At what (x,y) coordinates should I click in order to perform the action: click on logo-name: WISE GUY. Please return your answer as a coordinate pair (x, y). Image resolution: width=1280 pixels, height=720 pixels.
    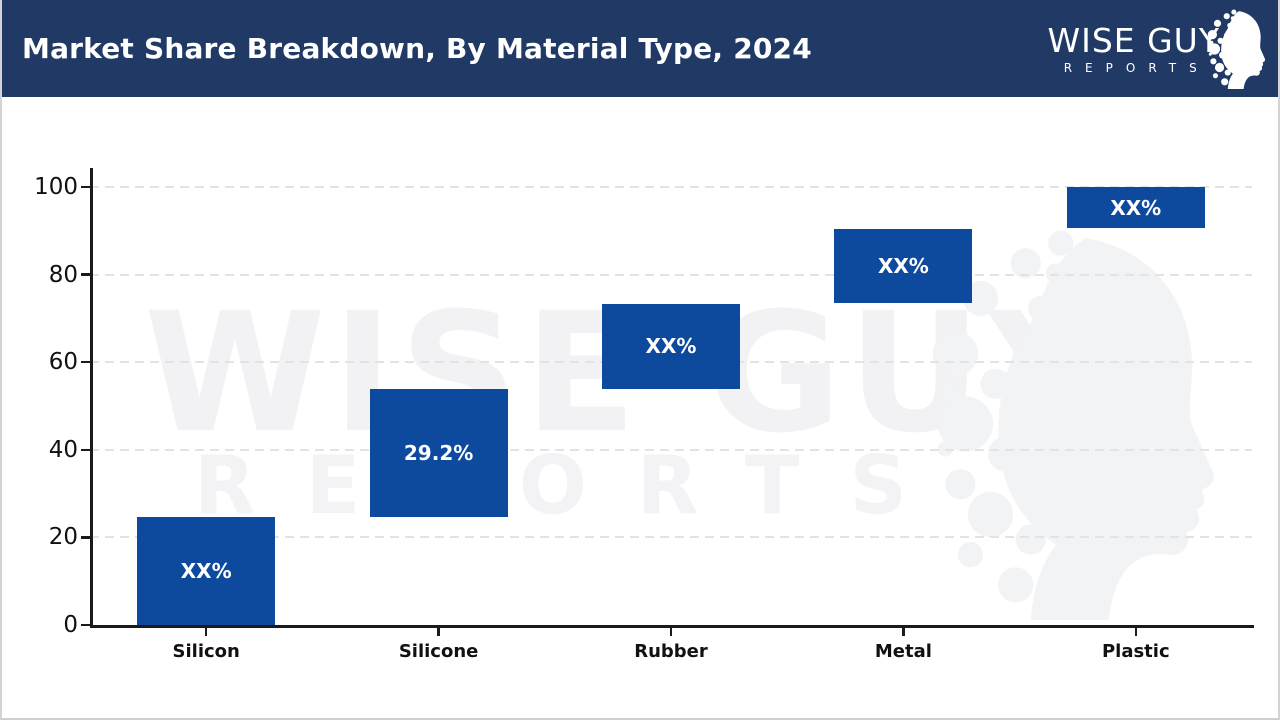
    Looking at the image, I should click on (1133, 40).